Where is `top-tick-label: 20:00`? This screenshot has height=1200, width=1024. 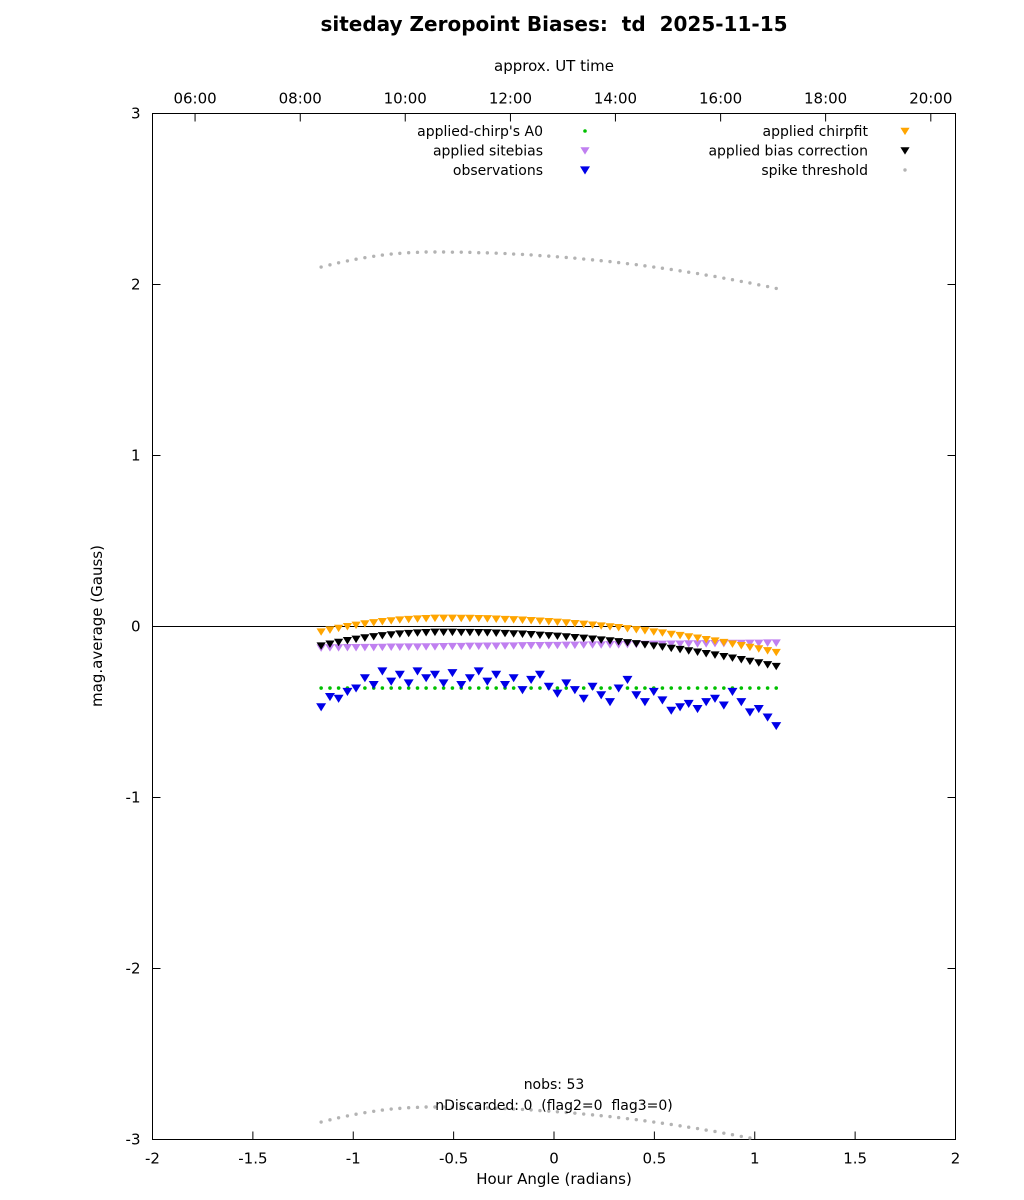
top-tick-label: 20:00 is located at coordinates (930, 99).